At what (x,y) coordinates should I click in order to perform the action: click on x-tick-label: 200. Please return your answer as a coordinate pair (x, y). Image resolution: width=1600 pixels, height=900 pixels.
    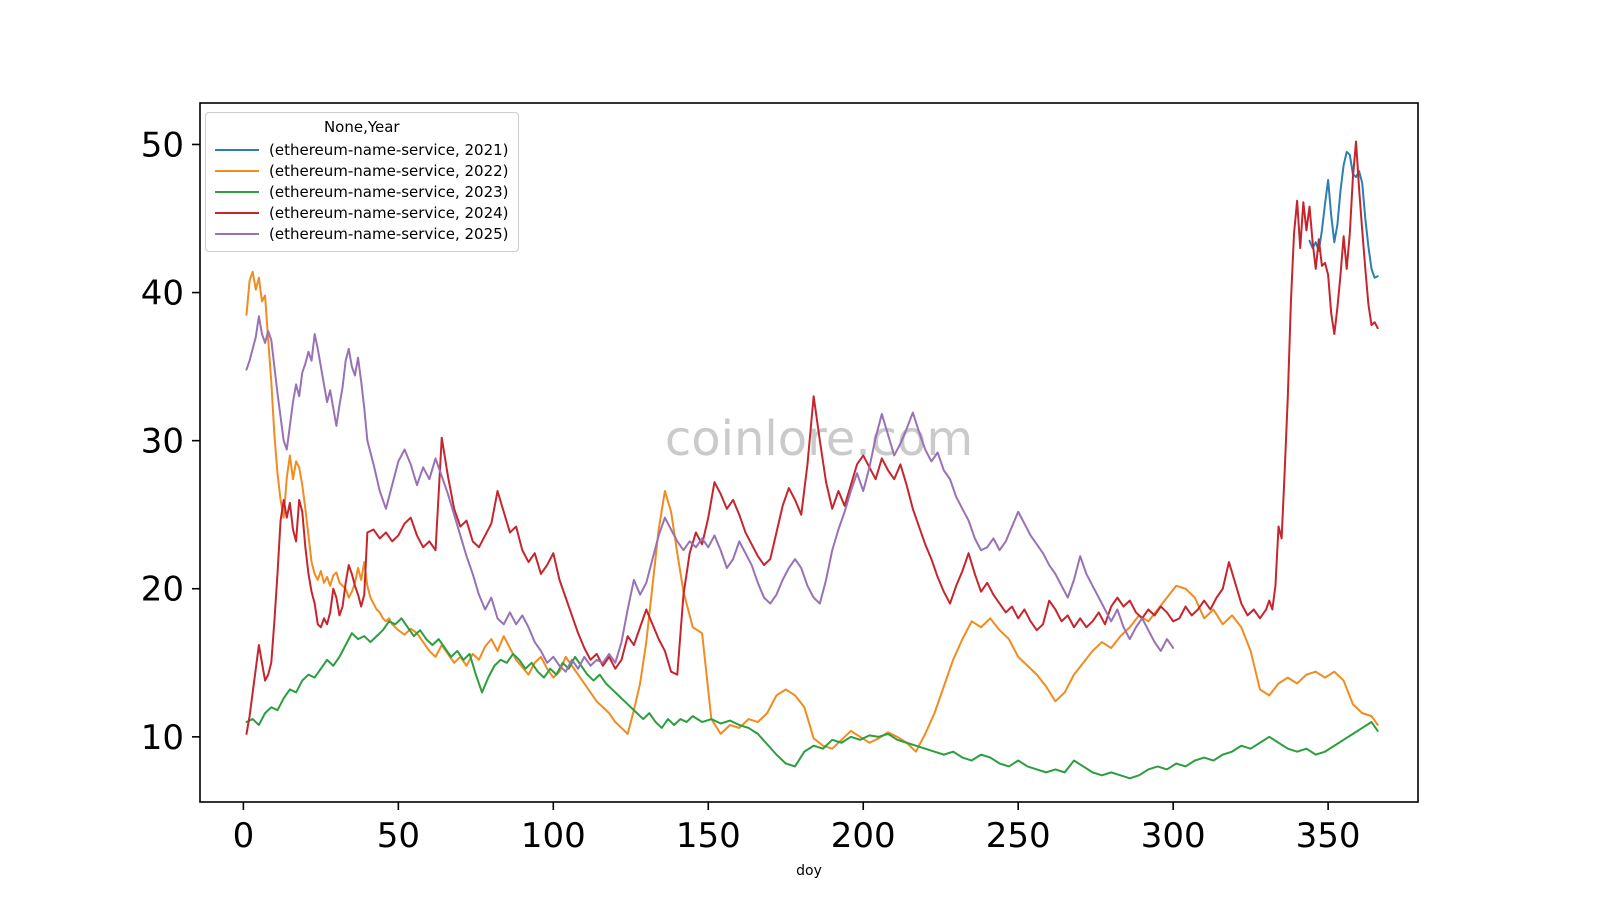
    Looking at the image, I should click on (863, 836).